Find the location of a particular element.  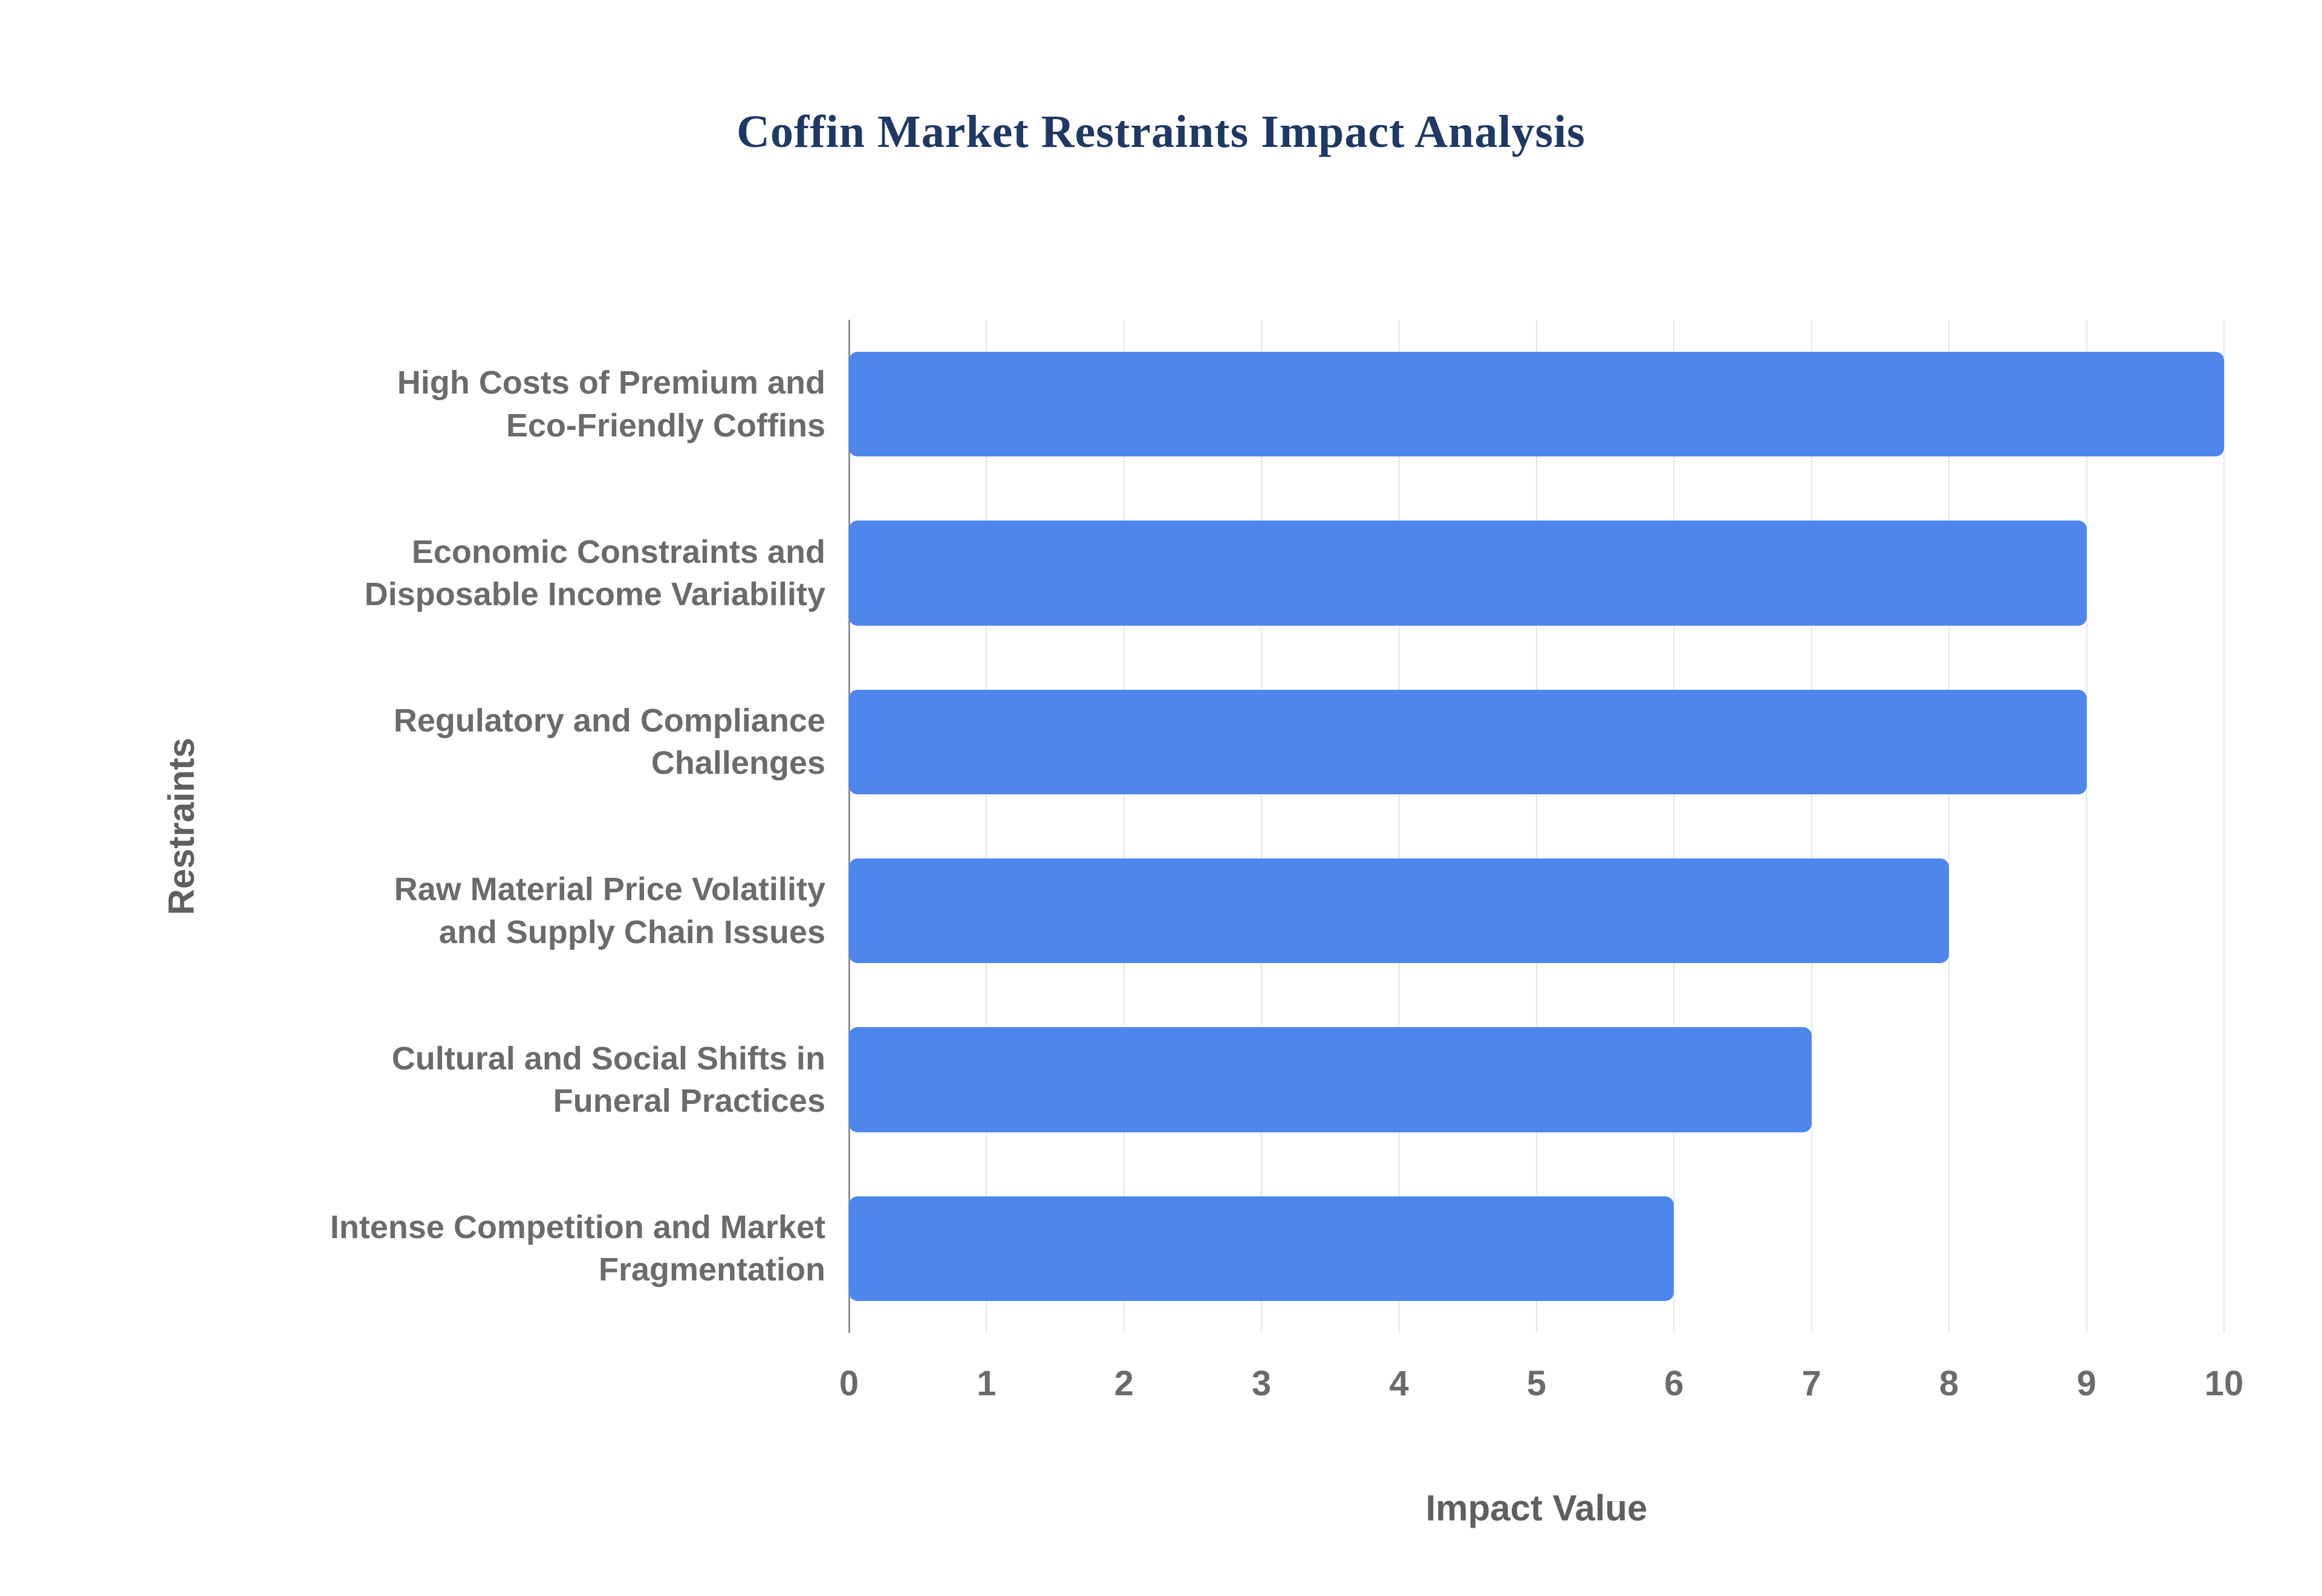

x-tick-label: 4 is located at coordinates (1399, 1383).